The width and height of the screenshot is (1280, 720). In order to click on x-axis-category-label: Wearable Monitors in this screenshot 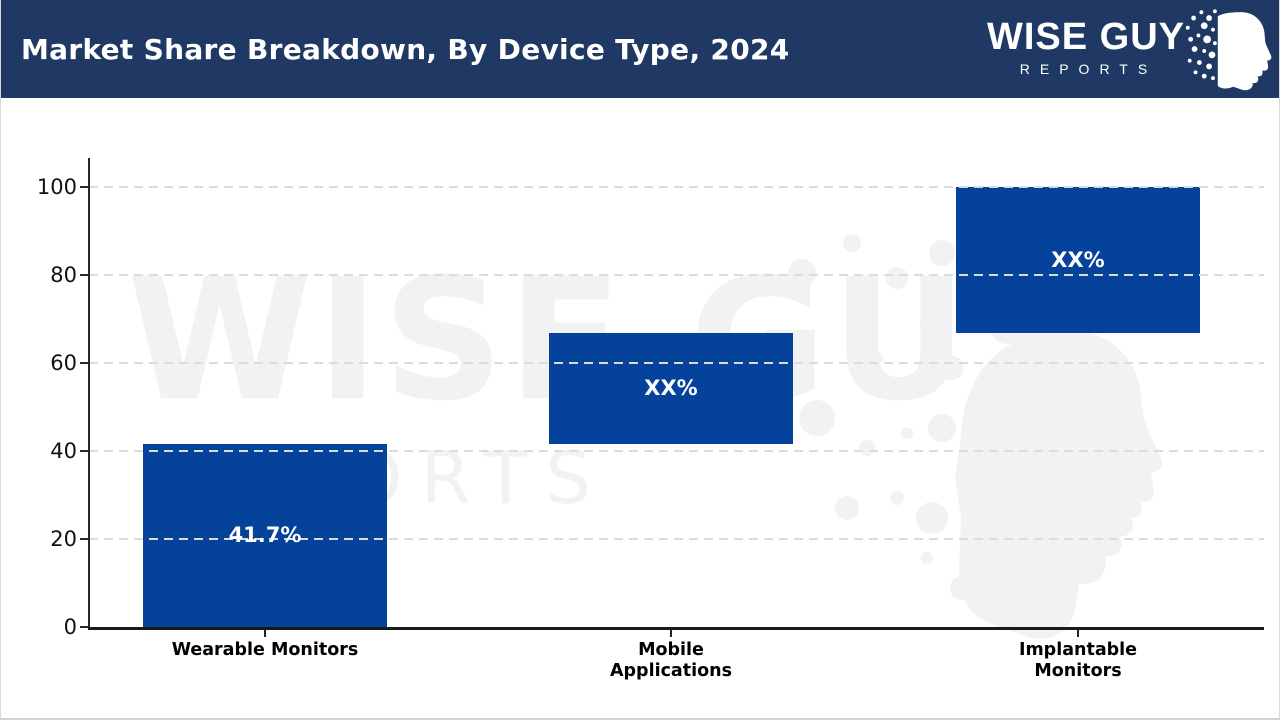, I will do `click(265, 650)`.